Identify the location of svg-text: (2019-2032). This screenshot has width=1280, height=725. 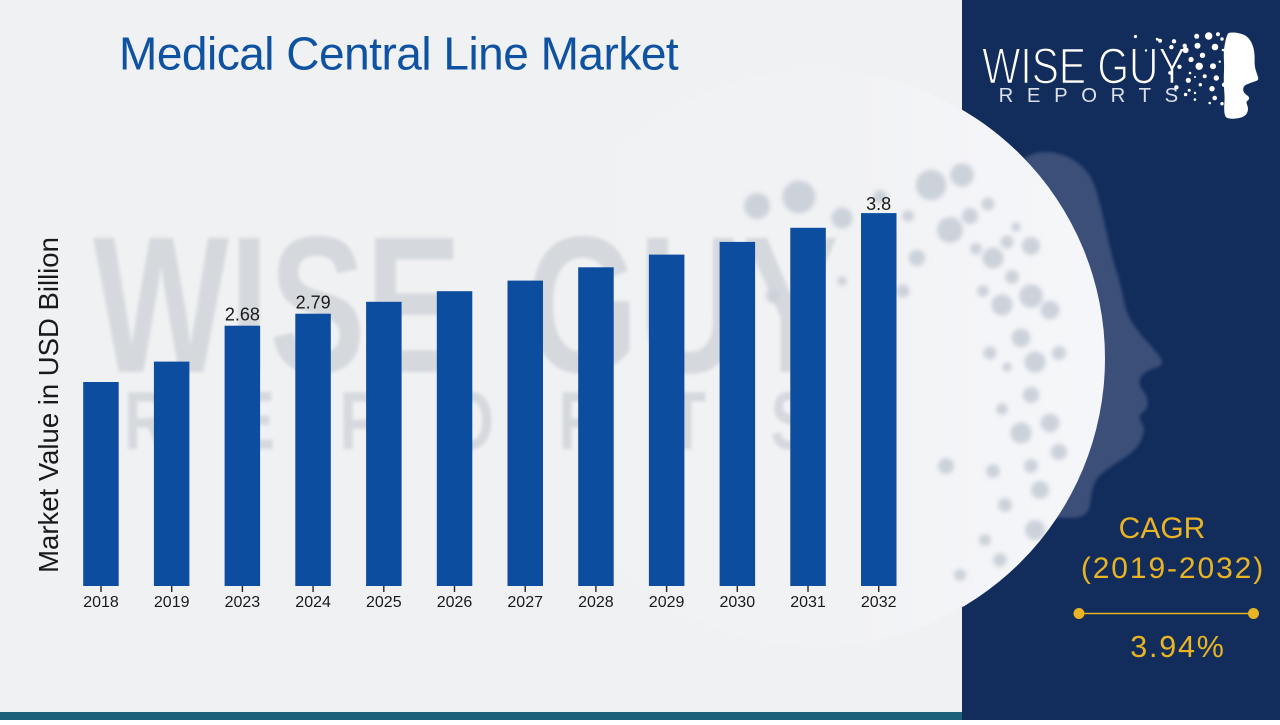
(1173, 568).